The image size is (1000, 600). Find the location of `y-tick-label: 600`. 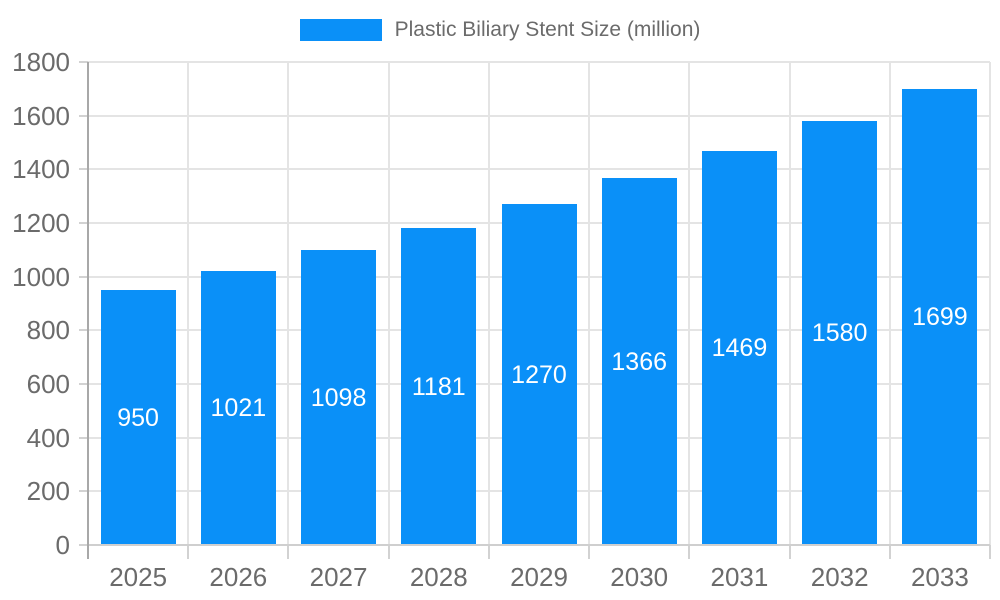

y-tick-label: 600 is located at coordinates (48, 384).